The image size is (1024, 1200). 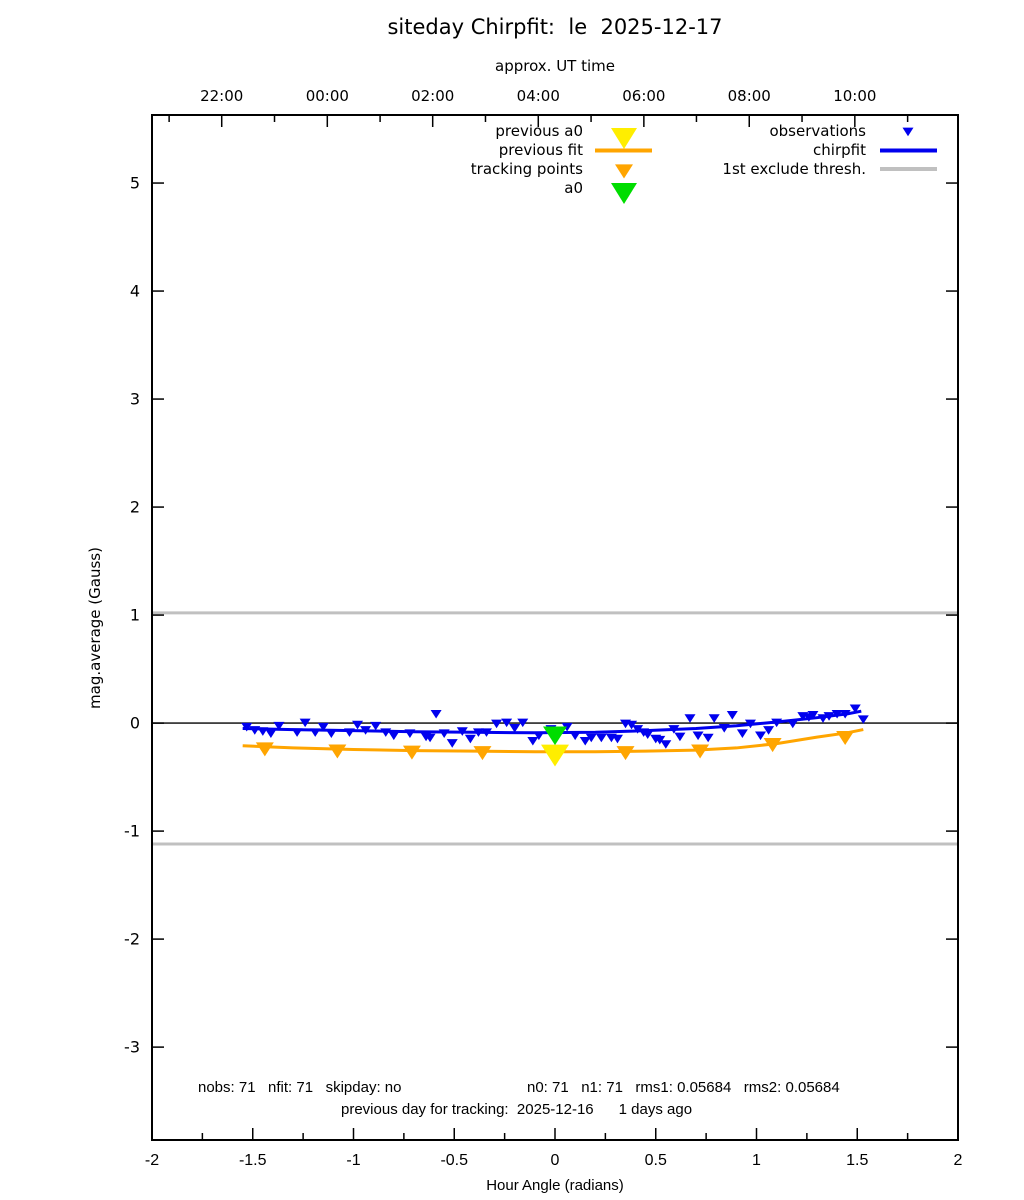 What do you see at coordinates (908, 132) in the screenshot?
I see `observations-legend-icon` at bounding box center [908, 132].